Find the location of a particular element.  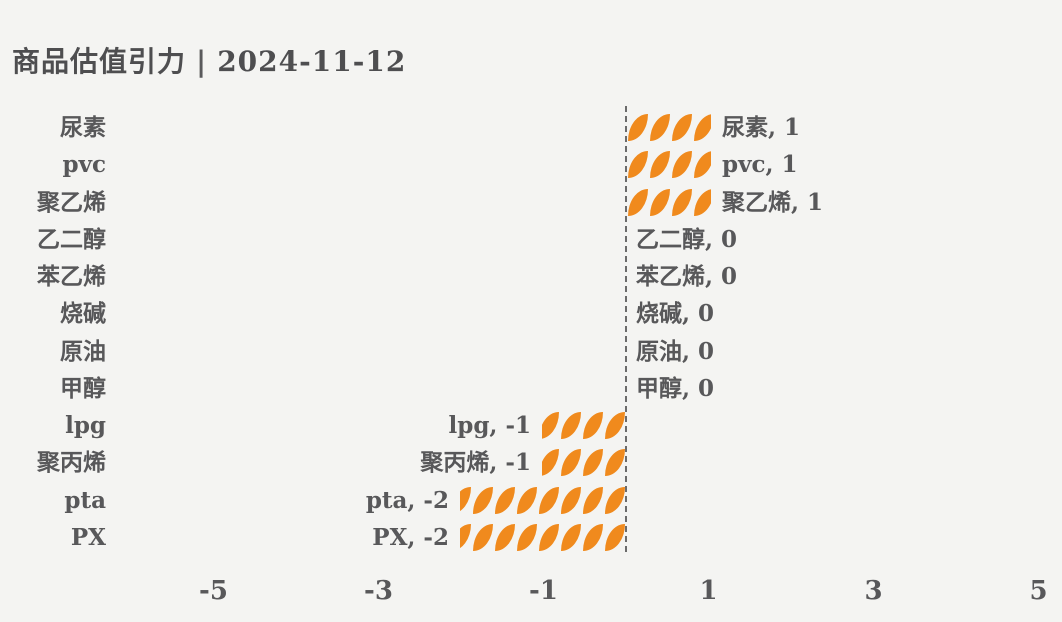

bar-value-label: 乙二醇, 0 is located at coordinates (687, 239).